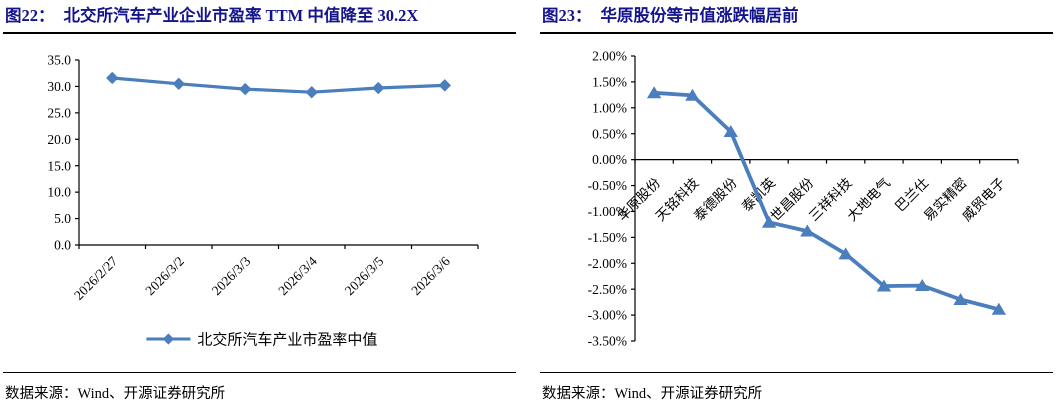  Describe the element at coordinates (62, 244) in the screenshot. I see `y-axis-tick-label: 0.0` at that location.